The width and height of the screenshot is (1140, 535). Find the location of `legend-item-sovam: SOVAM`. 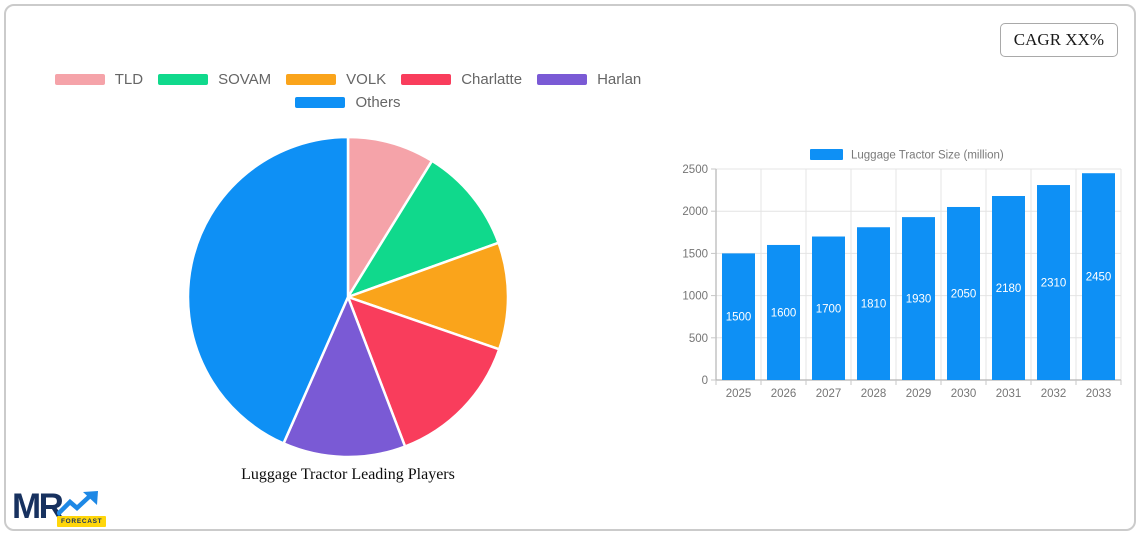

legend-item-sovam: SOVAM is located at coordinates (214, 79).